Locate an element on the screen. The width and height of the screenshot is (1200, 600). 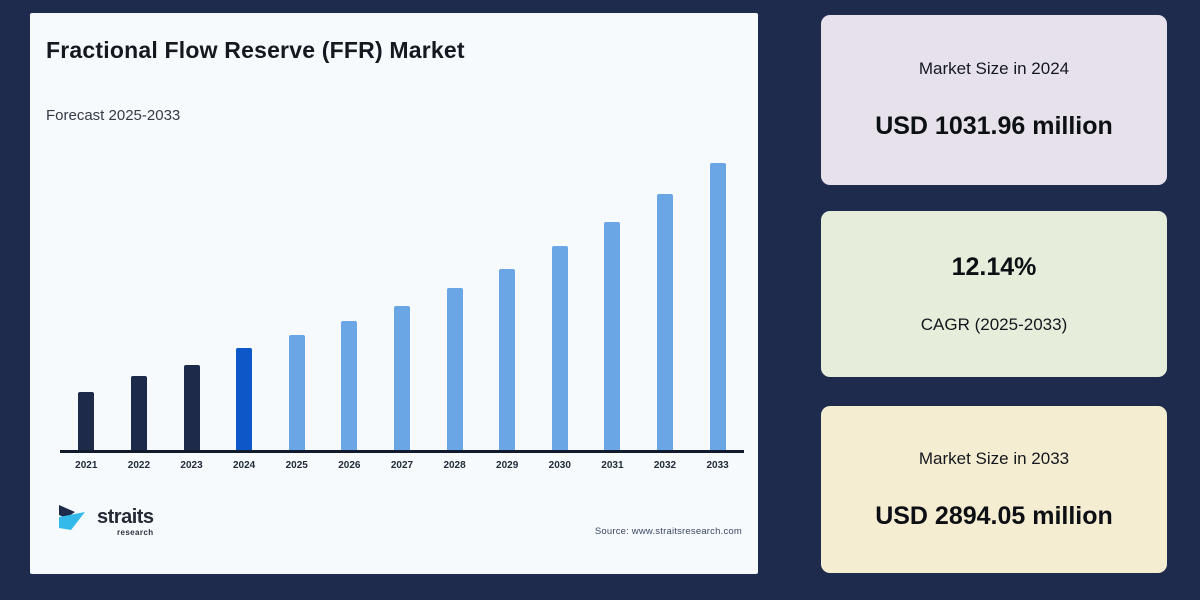
stat-card-label: Market Size in 2033 is located at coordinates (994, 458).